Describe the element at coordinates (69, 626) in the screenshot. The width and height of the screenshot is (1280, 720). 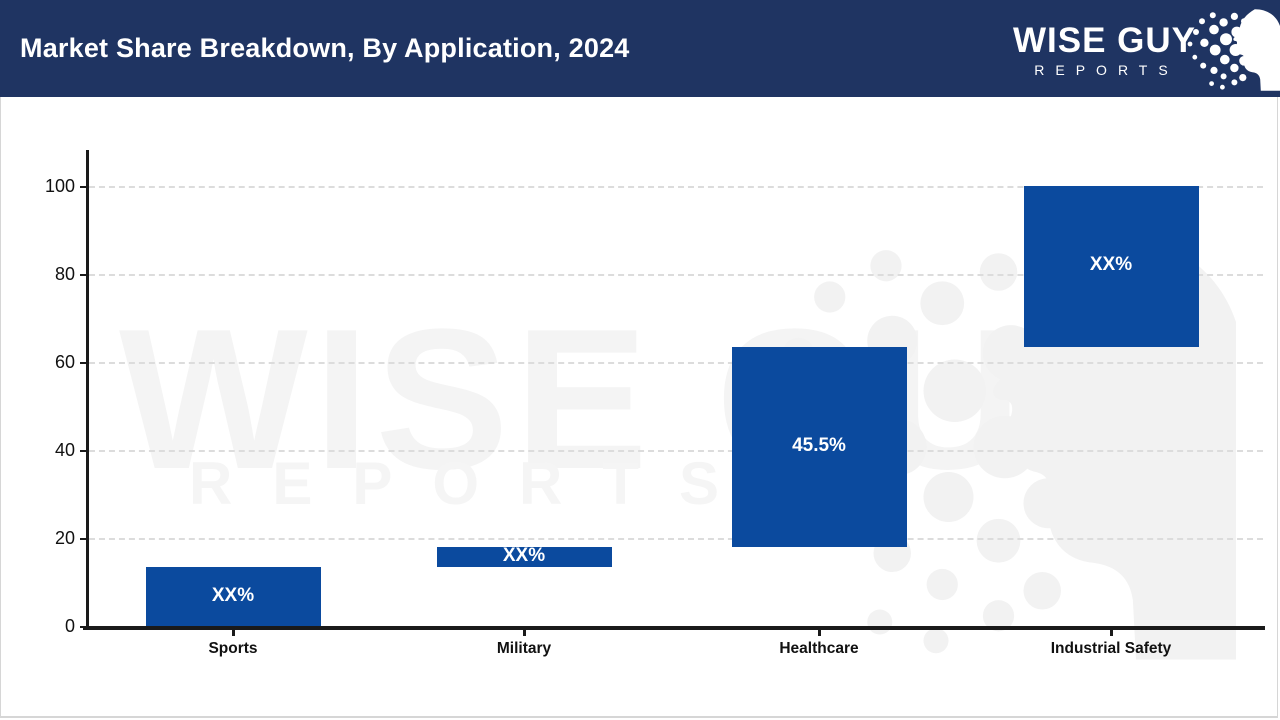
I see `y-tick-label-0: 0` at that location.